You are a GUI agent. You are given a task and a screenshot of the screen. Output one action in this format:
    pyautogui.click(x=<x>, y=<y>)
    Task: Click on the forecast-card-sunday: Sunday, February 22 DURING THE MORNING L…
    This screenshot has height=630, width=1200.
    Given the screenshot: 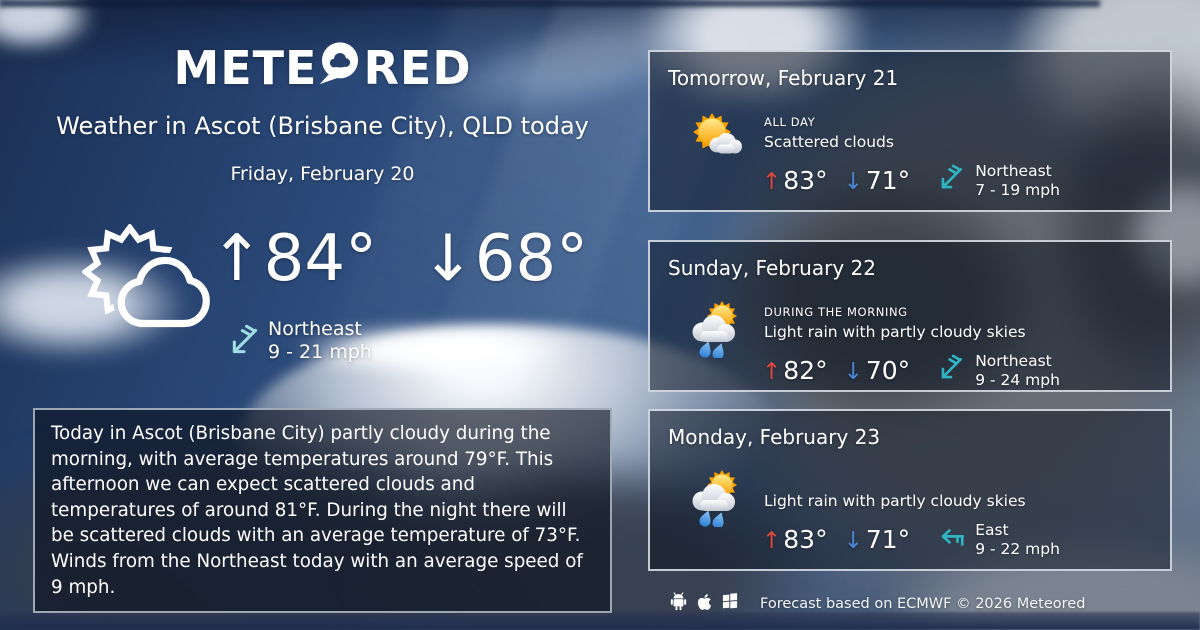 What is the action you would take?
    pyautogui.click(x=910, y=316)
    